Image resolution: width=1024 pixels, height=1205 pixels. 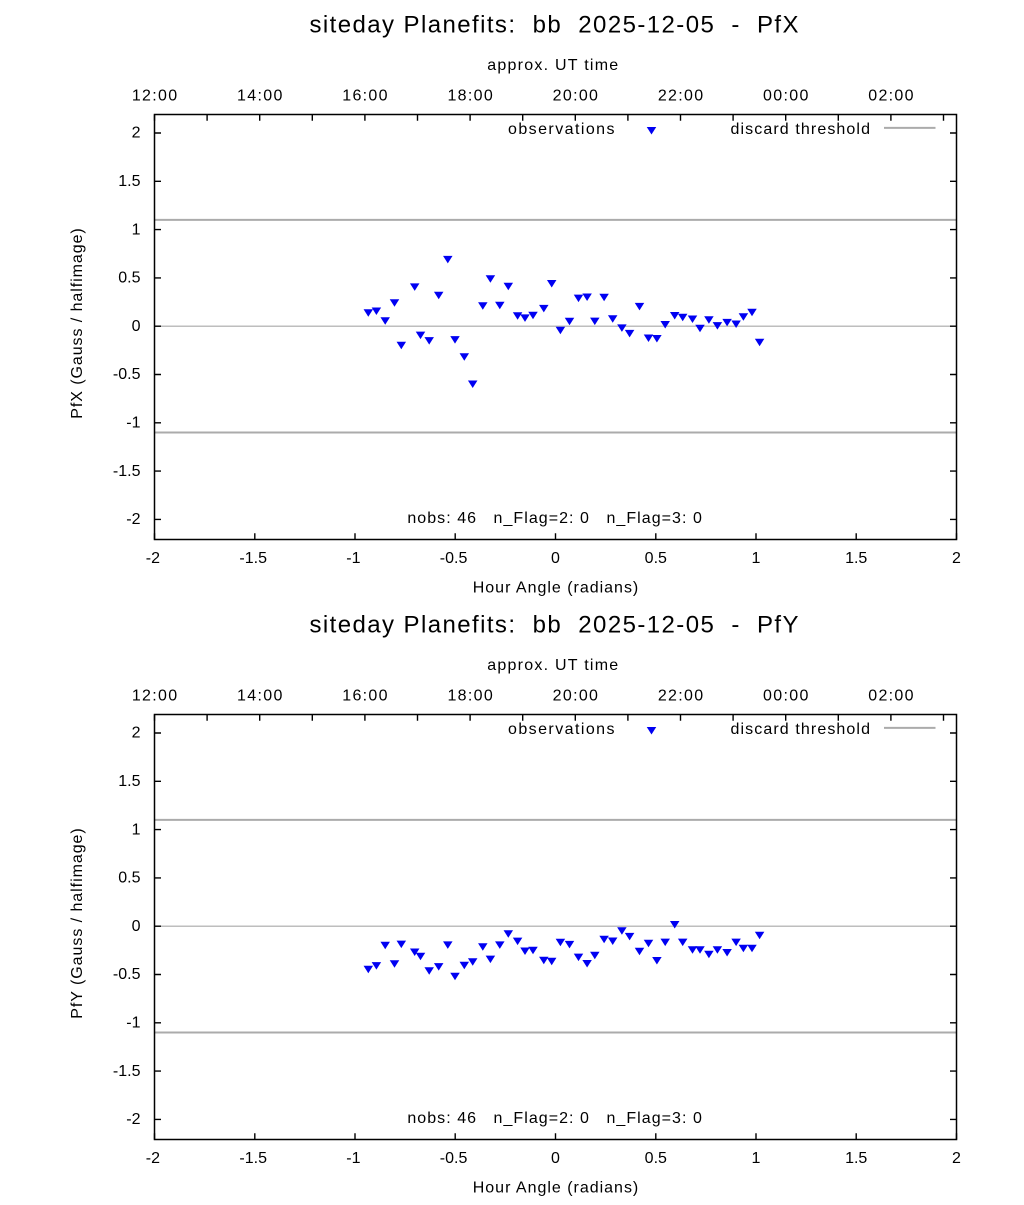 What do you see at coordinates (554, 624) in the screenshot?
I see `svg-text:siteday Planefits: bb 2025-1: siteday Planefits: bb 2025-12-05 - PfY` at bounding box center [554, 624].